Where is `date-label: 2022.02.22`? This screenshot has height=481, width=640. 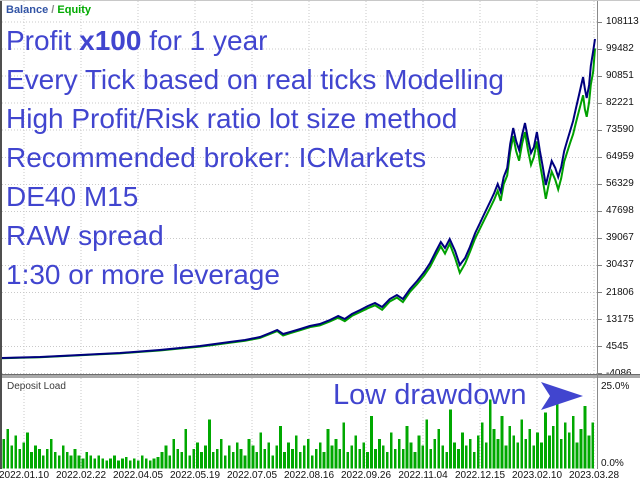
date-label: 2022.02.22 is located at coordinates (81, 475).